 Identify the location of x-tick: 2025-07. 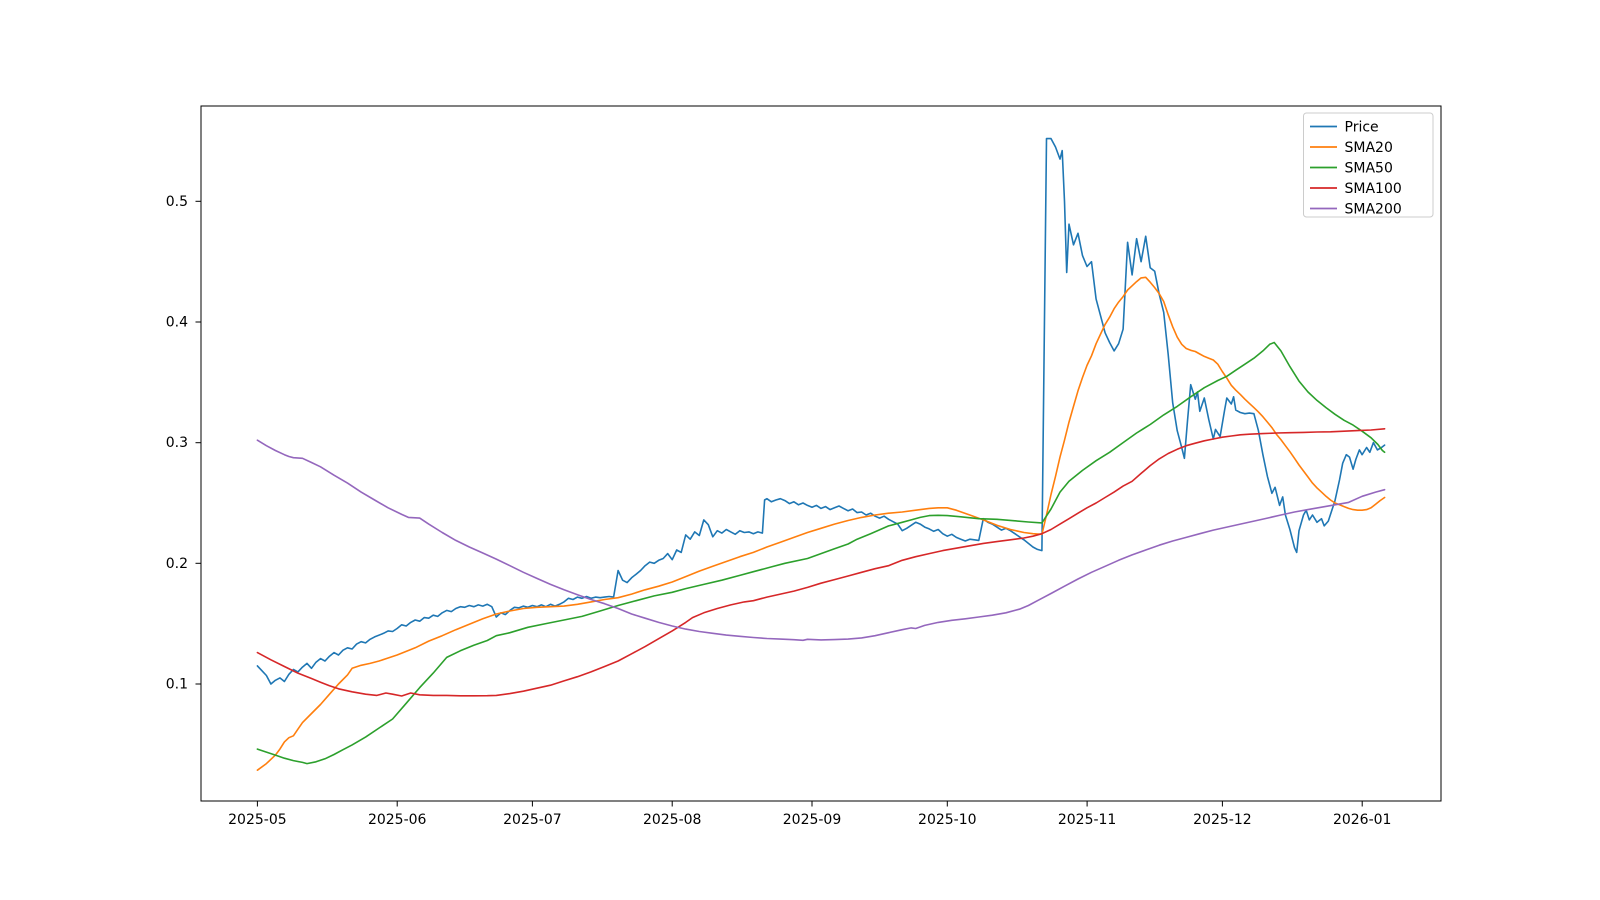
(532, 814).